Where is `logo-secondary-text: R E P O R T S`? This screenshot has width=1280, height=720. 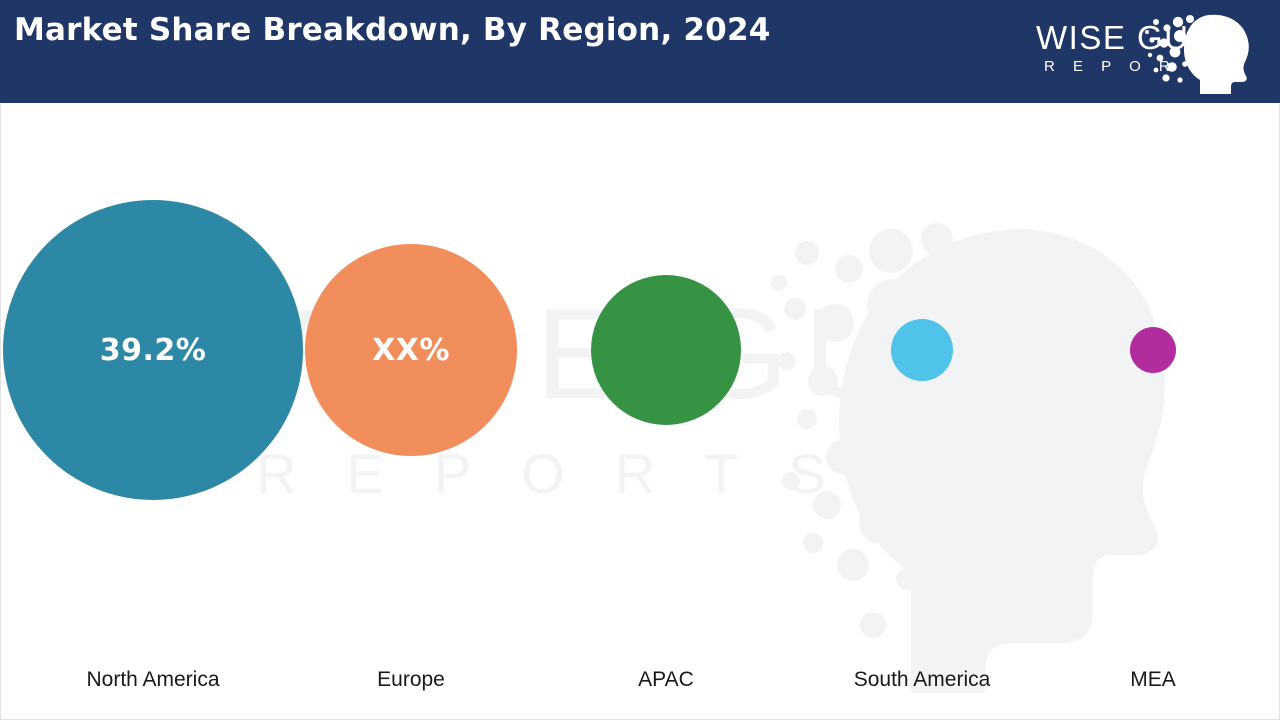
logo-secondary-text: R E P O R T S is located at coordinates (1138, 66).